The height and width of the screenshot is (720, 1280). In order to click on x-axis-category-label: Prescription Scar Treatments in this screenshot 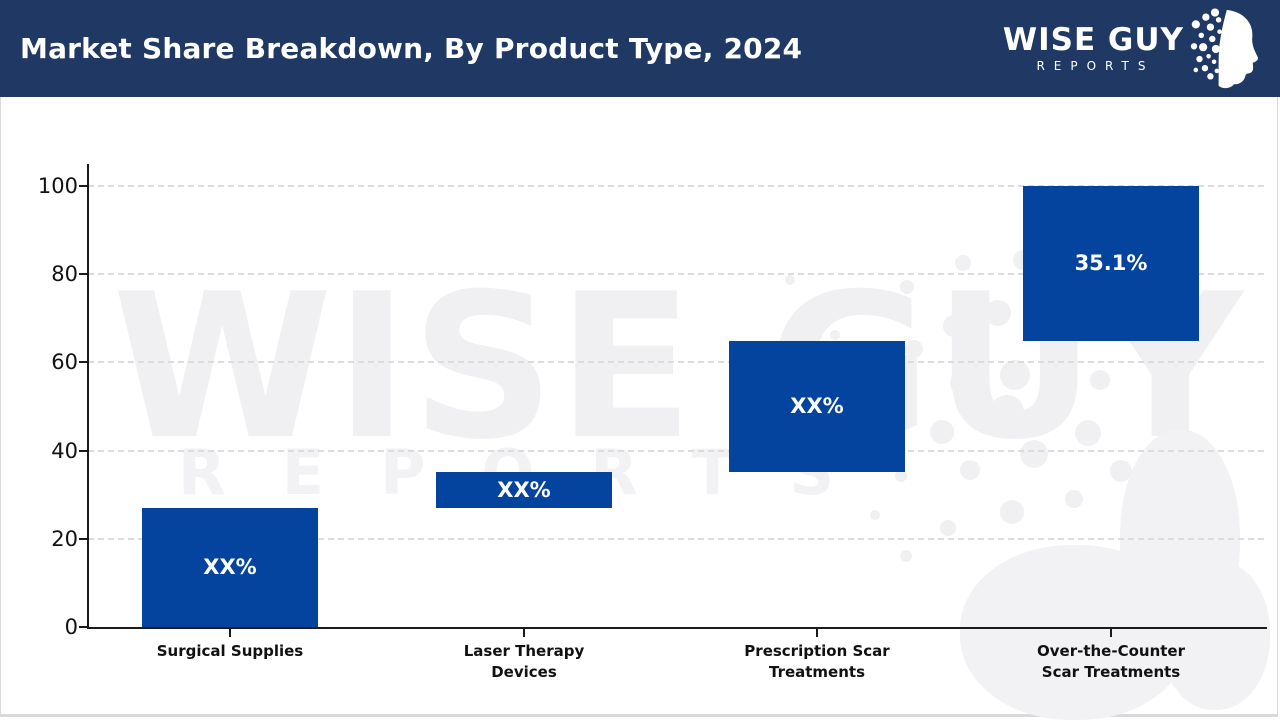, I will do `click(817, 661)`.